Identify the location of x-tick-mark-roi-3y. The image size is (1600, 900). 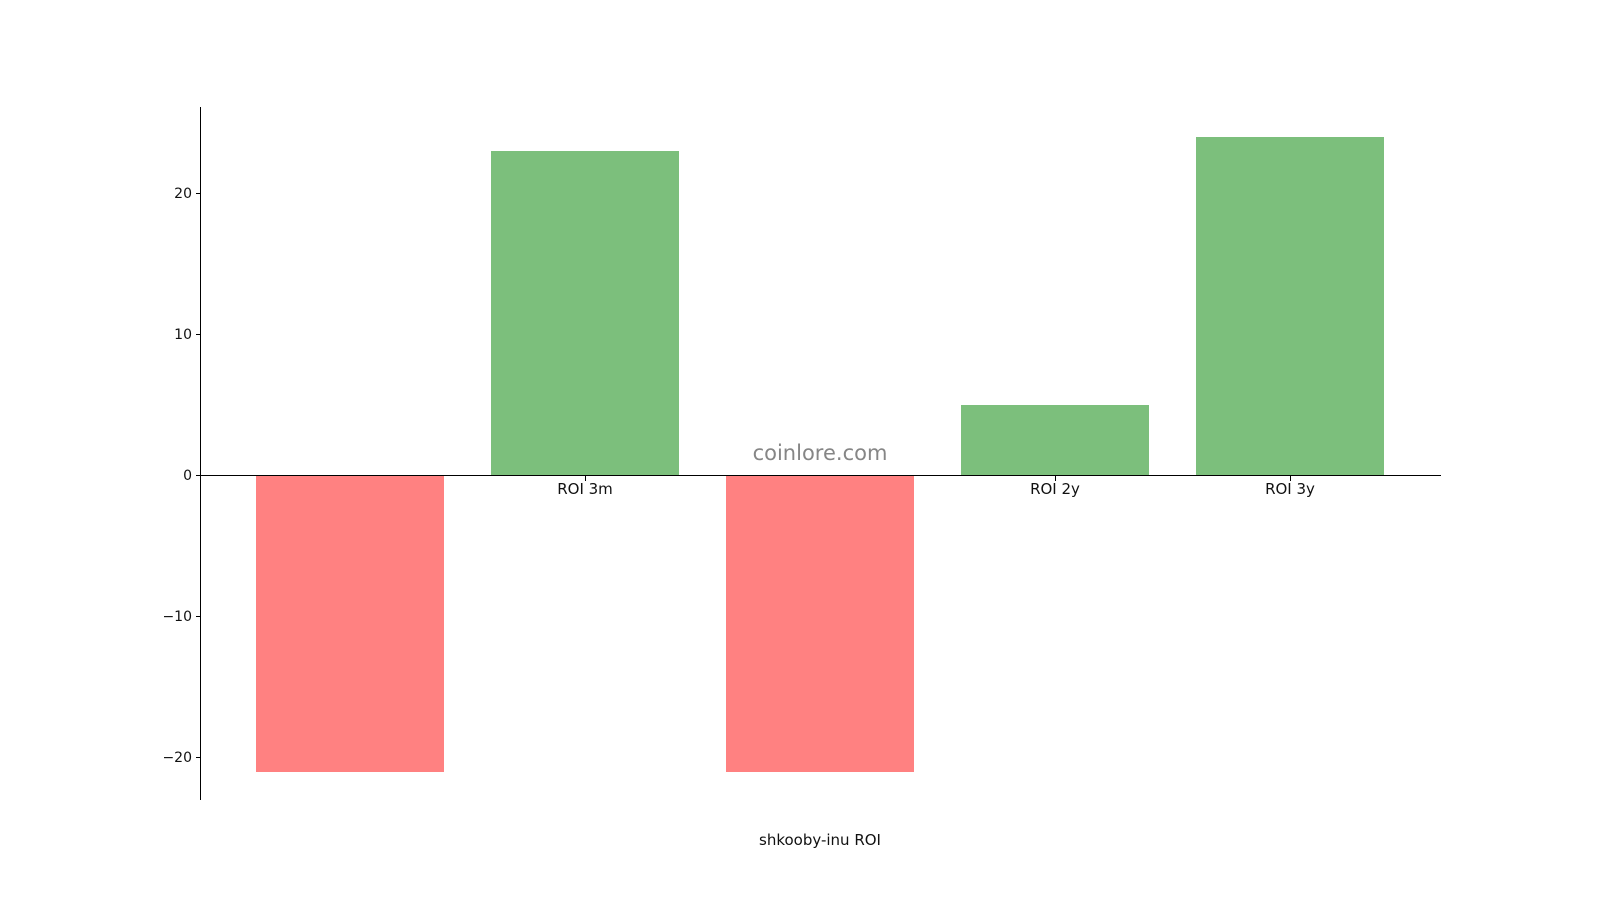
(1290, 478).